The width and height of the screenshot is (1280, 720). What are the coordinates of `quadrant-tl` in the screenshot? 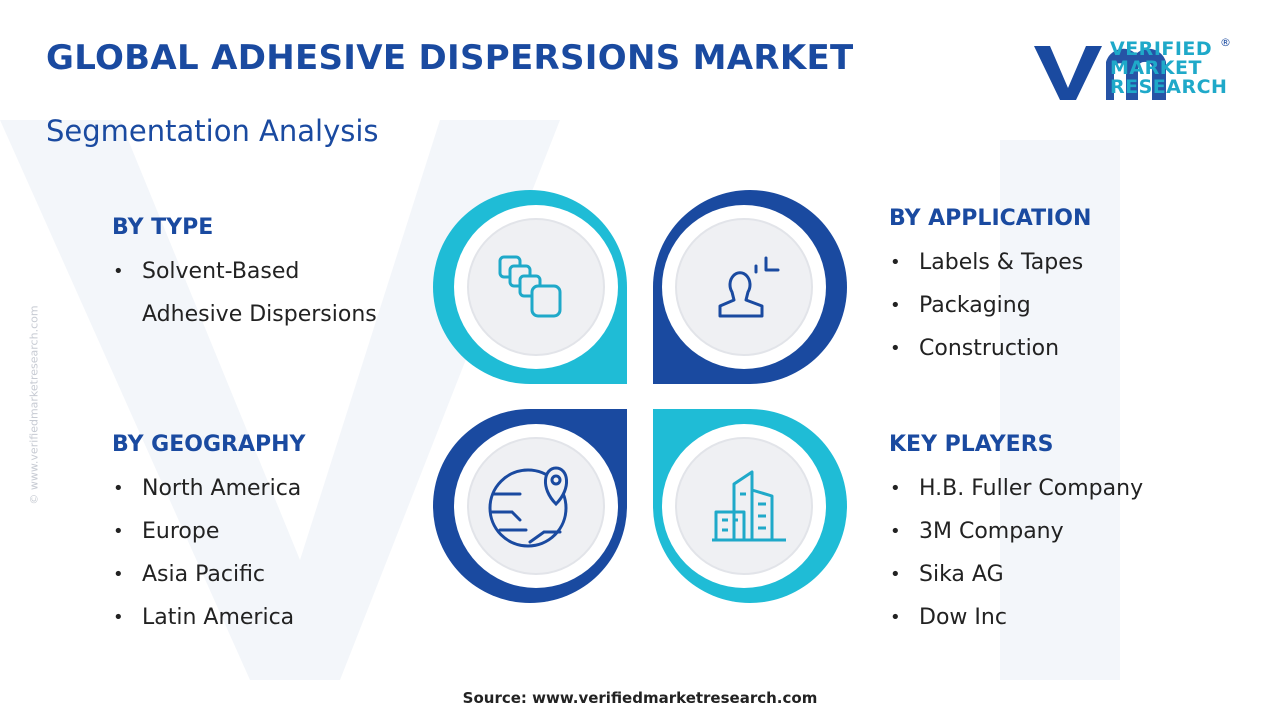 It's located at (530, 287).